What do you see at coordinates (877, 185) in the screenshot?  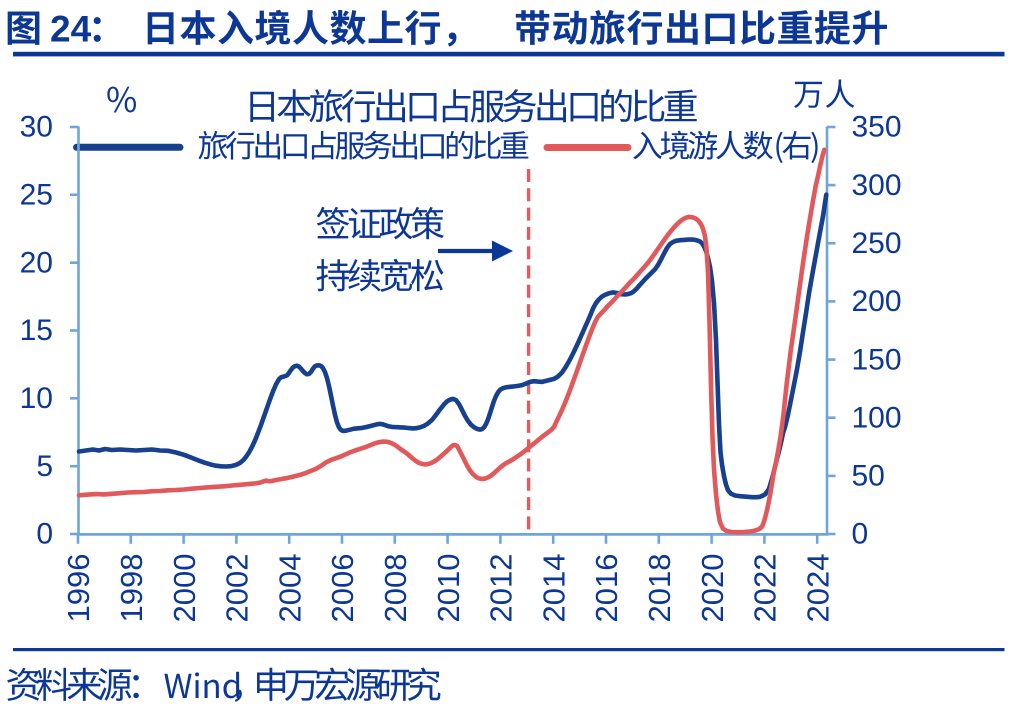 I see `svg-text: 300` at bounding box center [877, 185].